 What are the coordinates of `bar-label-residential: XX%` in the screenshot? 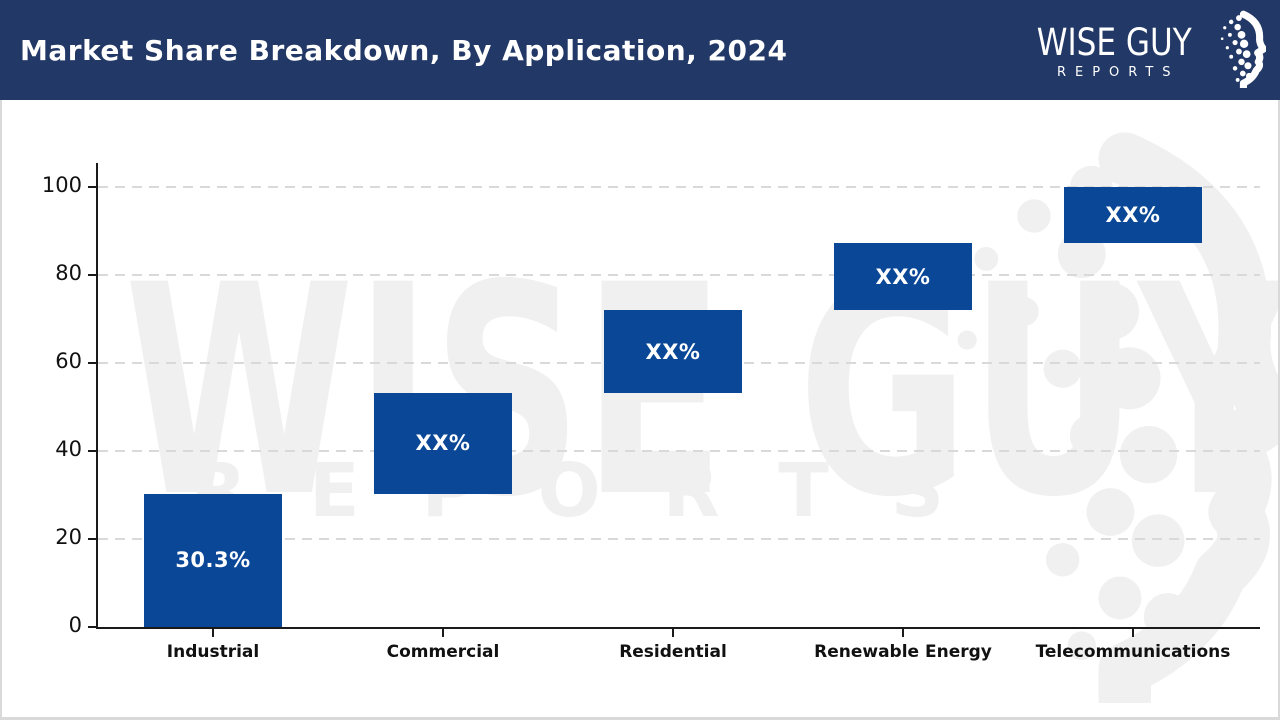 It's located at (673, 351).